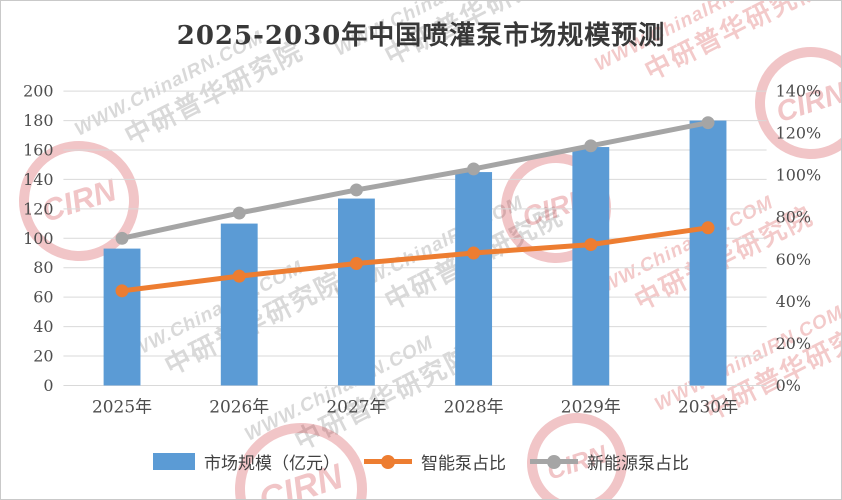 The image size is (842, 500). What do you see at coordinates (356, 406) in the screenshot?
I see `x-axis-label: 2027年` at bounding box center [356, 406].